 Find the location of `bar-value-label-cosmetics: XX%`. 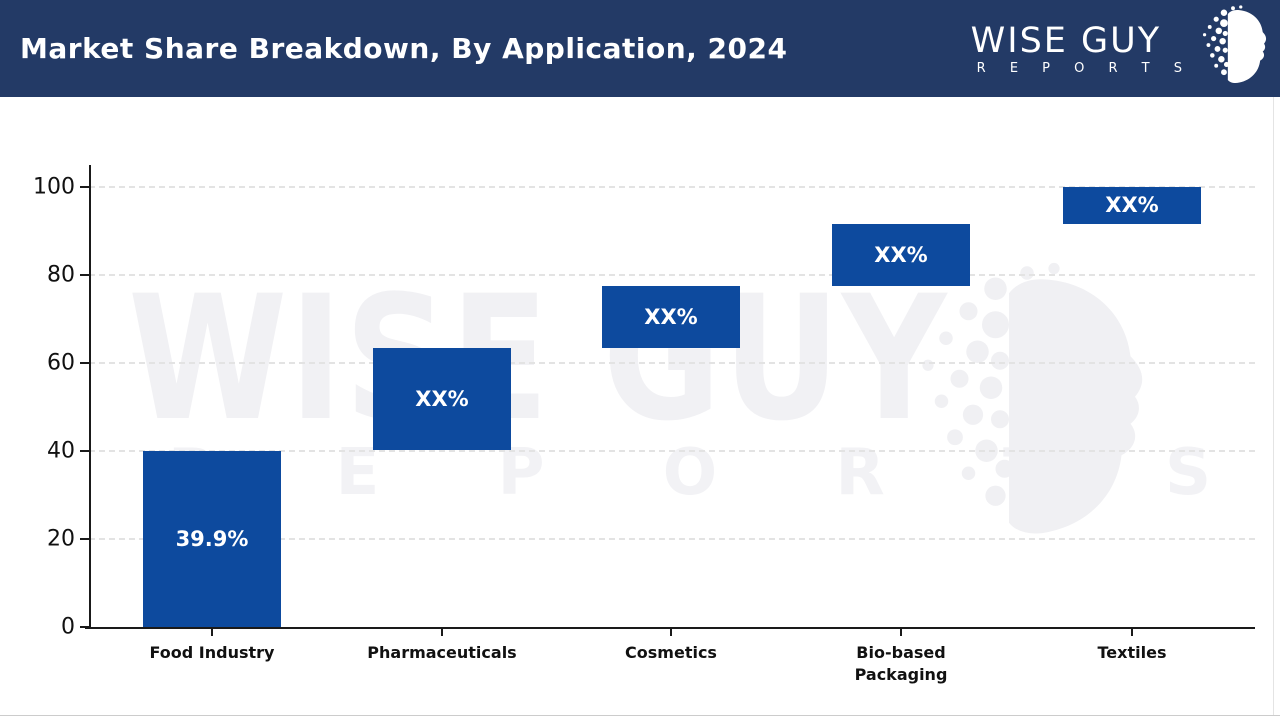

bar-value-label-cosmetics: XX% is located at coordinates (671, 316).